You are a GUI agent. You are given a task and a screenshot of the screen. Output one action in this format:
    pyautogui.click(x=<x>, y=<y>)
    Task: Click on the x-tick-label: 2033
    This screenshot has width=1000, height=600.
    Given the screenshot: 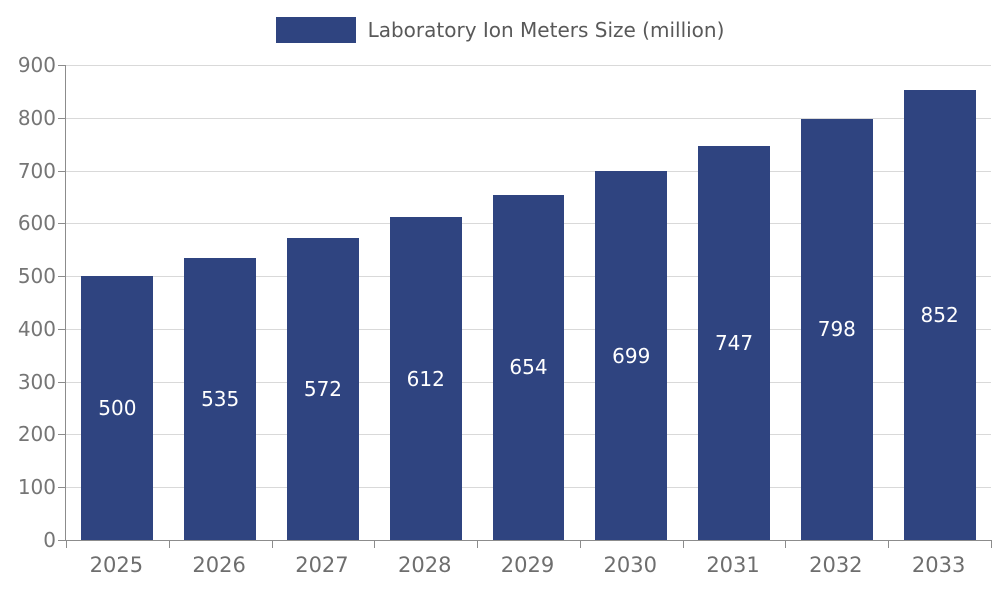 What is the action you would take?
    pyautogui.click(x=938, y=565)
    